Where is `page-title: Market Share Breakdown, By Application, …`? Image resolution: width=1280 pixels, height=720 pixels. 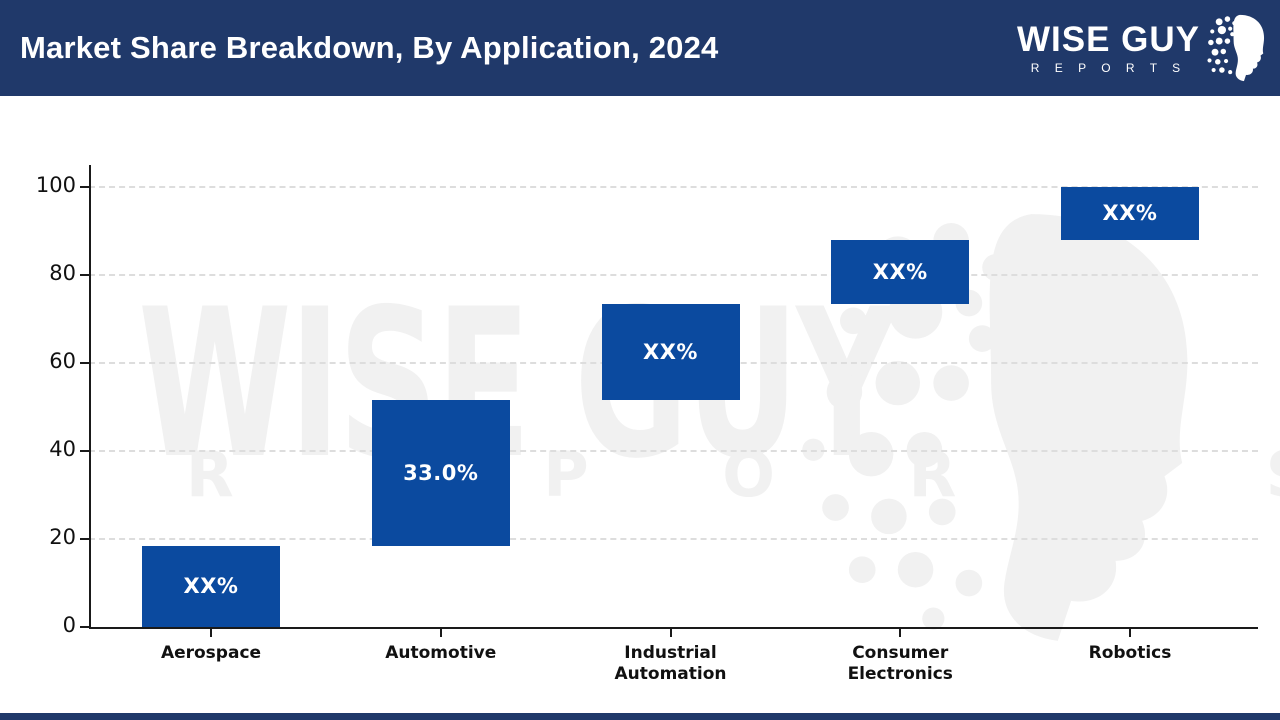
page-title: Market Share Breakdown, By Application, … is located at coordinates (369, 47).